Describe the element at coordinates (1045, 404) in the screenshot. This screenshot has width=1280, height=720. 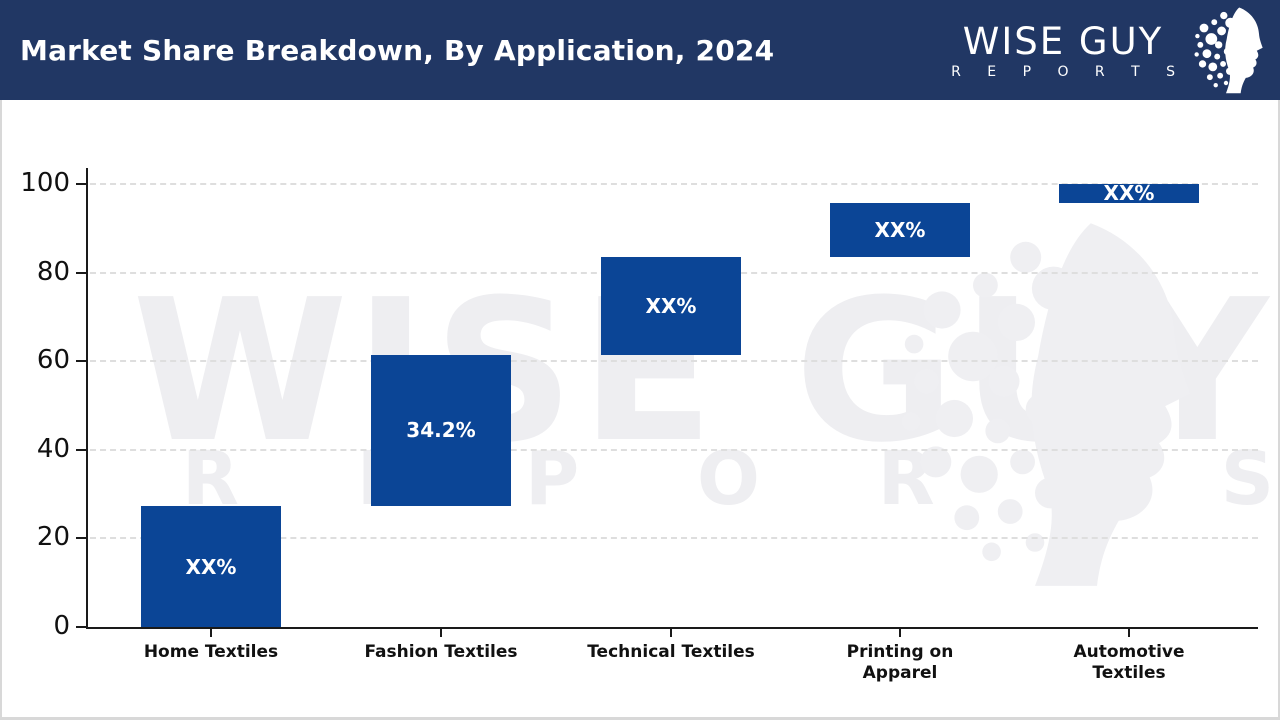
I see `watermark-face-icon` at that location.